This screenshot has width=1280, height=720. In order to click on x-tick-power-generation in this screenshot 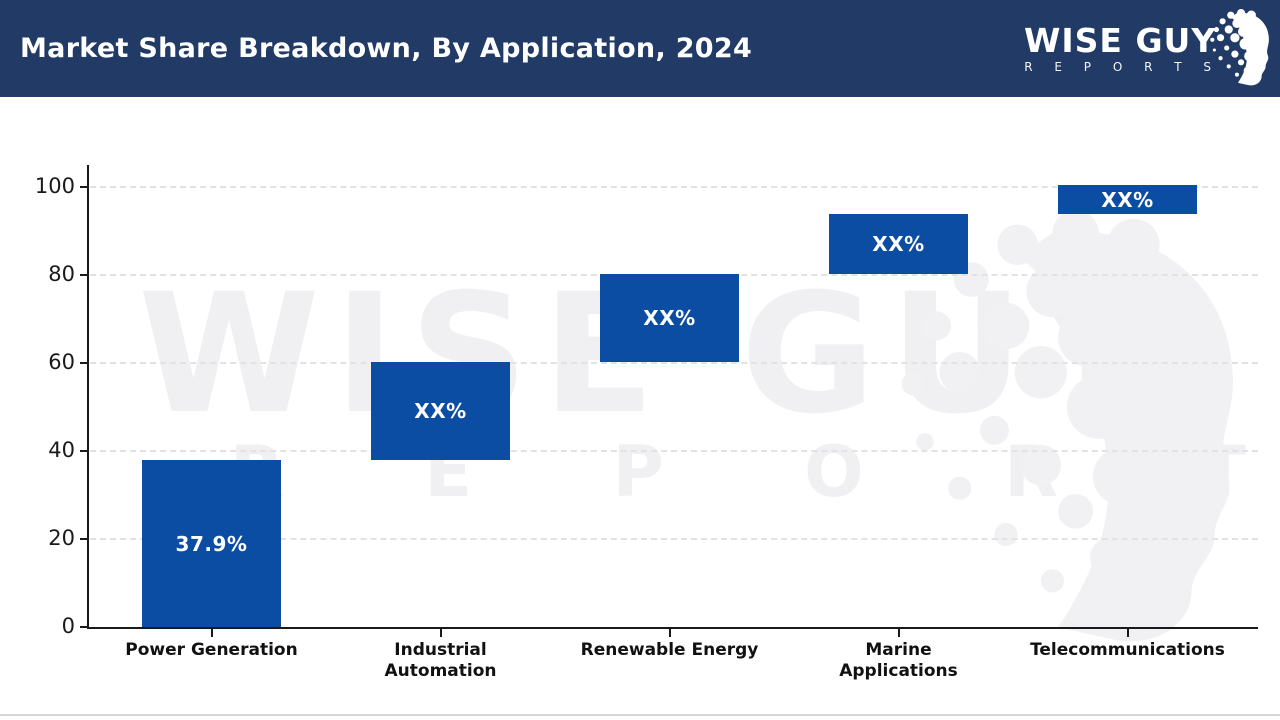, I will do `click(211, 633)`.